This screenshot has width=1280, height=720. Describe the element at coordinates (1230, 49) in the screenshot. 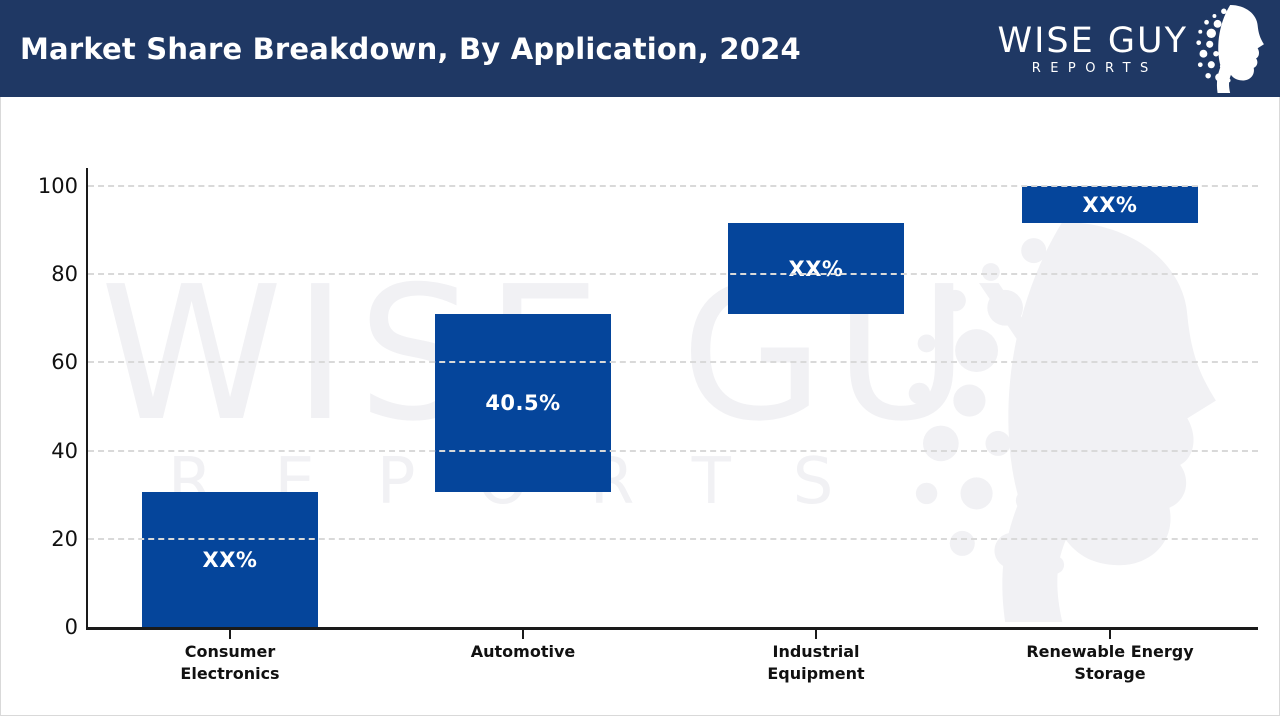

I see `wiseguy-head-icon` at that location.